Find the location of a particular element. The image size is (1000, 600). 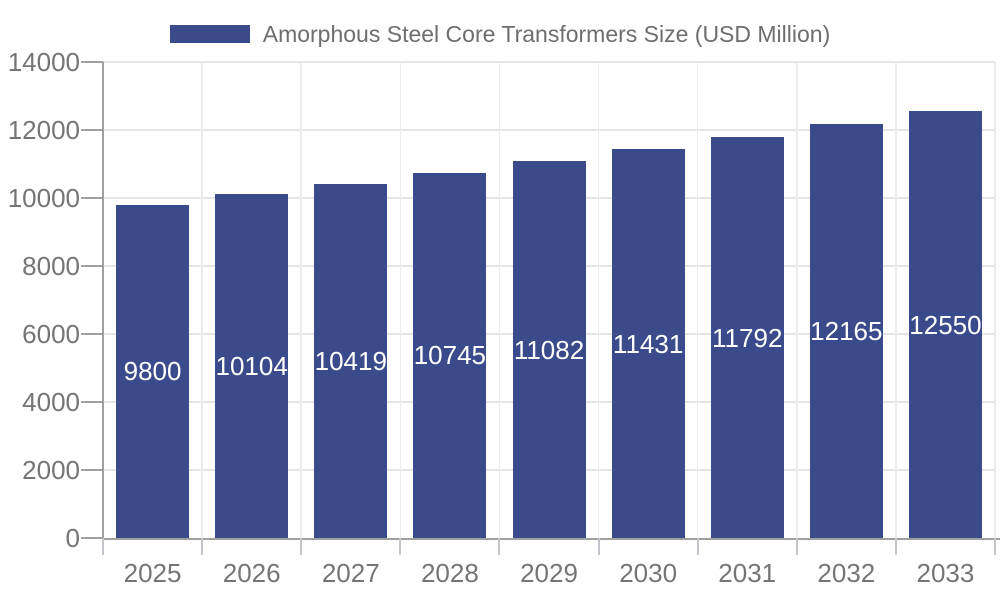

x-tick-label: 2031 is located at coordinates (747, 573).